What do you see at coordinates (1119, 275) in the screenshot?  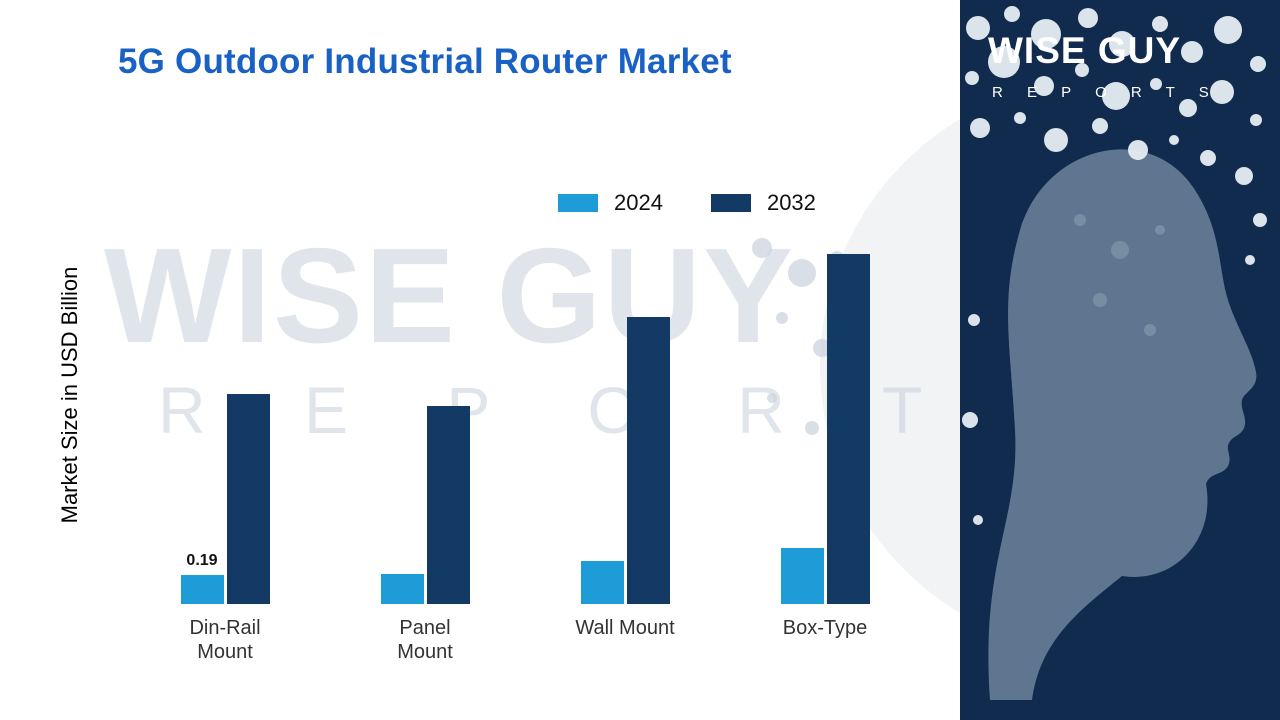 I see `inner-dots-pattern` at bounding box center [1119, 275].